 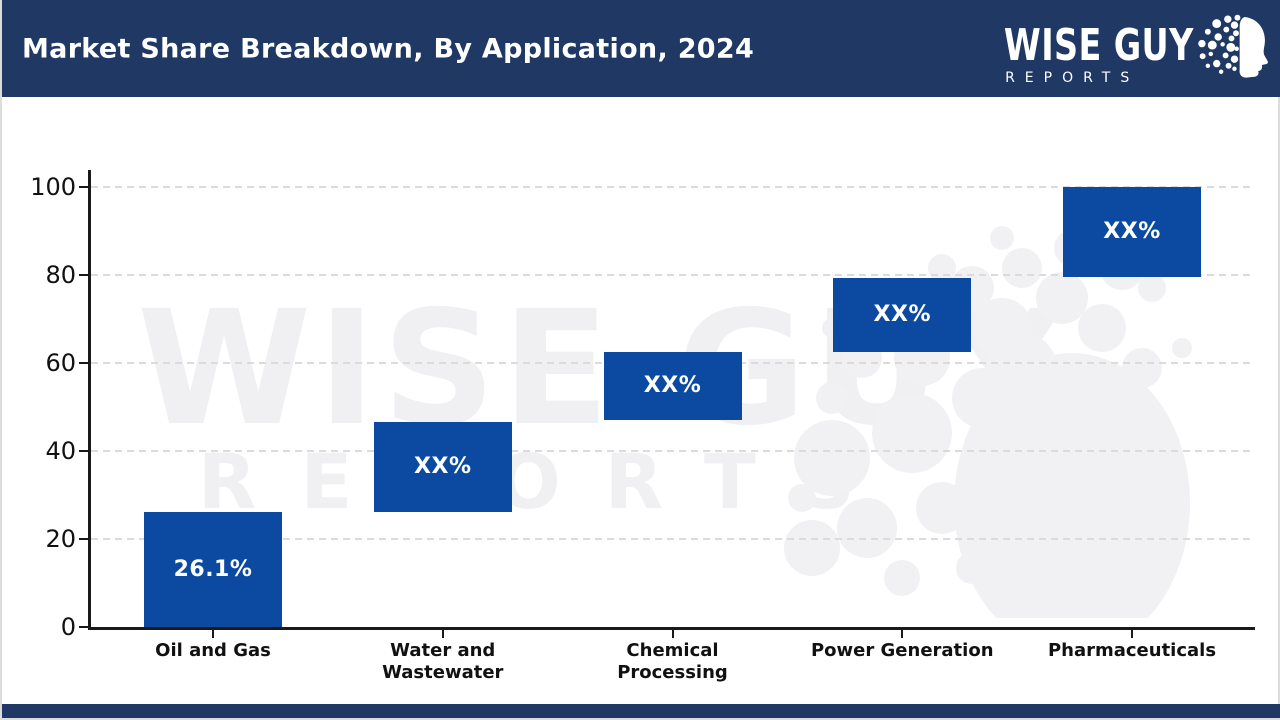 What do you see at coordinates (1099, 45) in the screenshot?
I see `logo-wordmark: WISE GUY` at bounding box center [1099, 45].